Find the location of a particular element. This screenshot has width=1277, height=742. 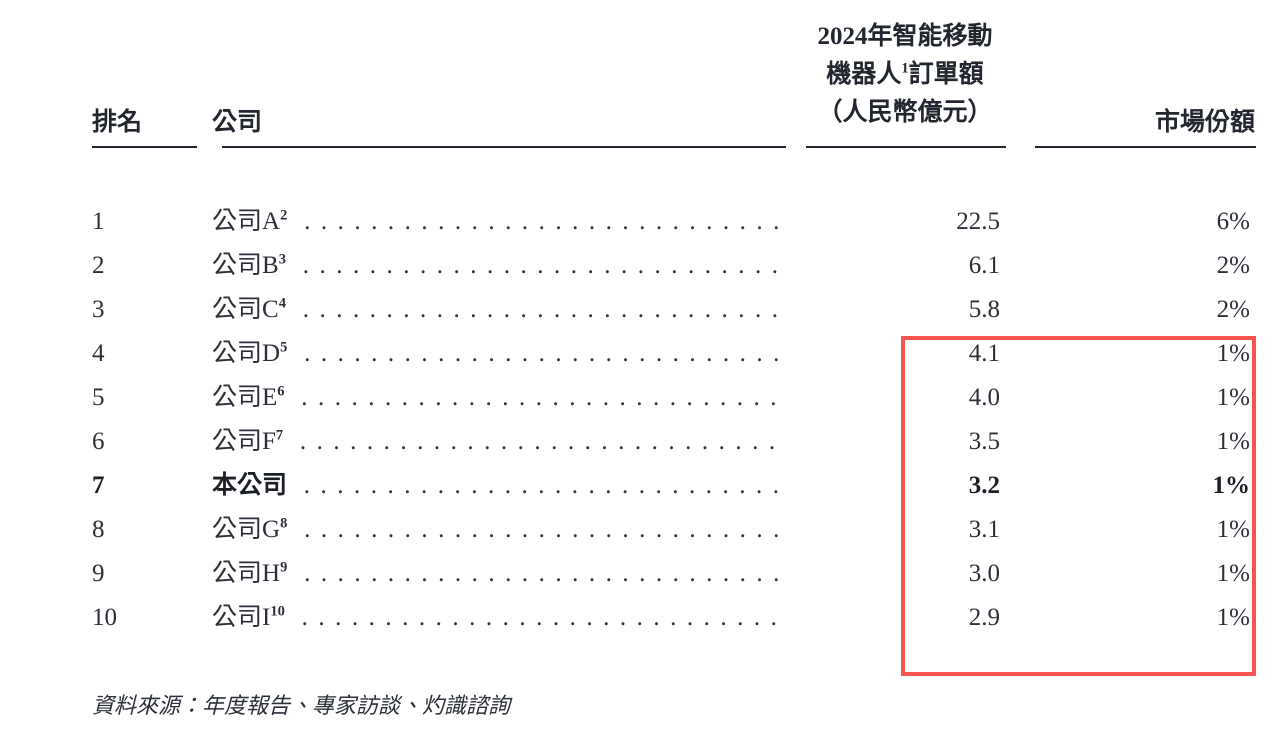

cell-market-share: 6% is located at coordinates (1233, 221).